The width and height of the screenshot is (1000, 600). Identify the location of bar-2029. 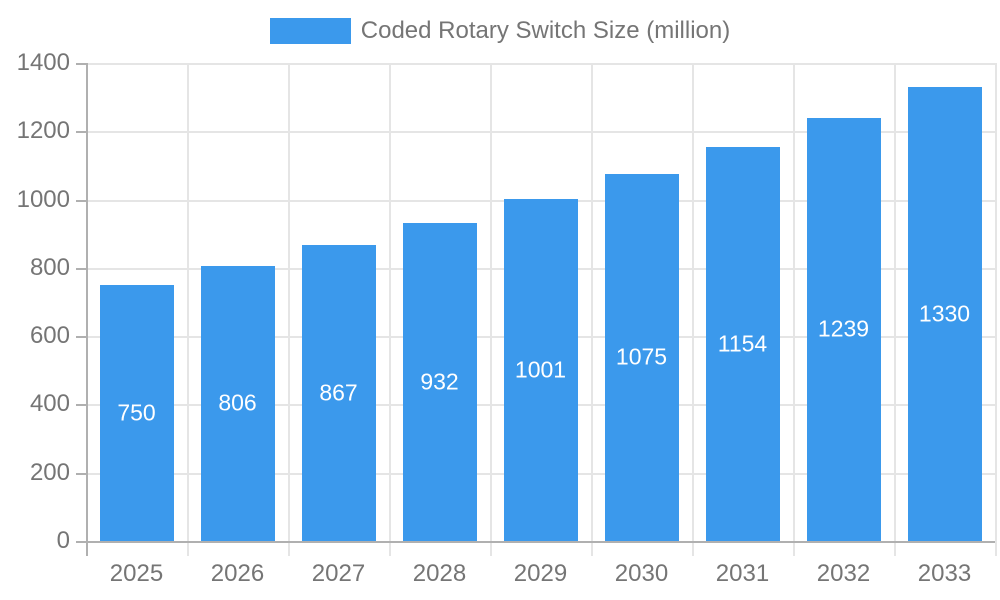
(540, 370).